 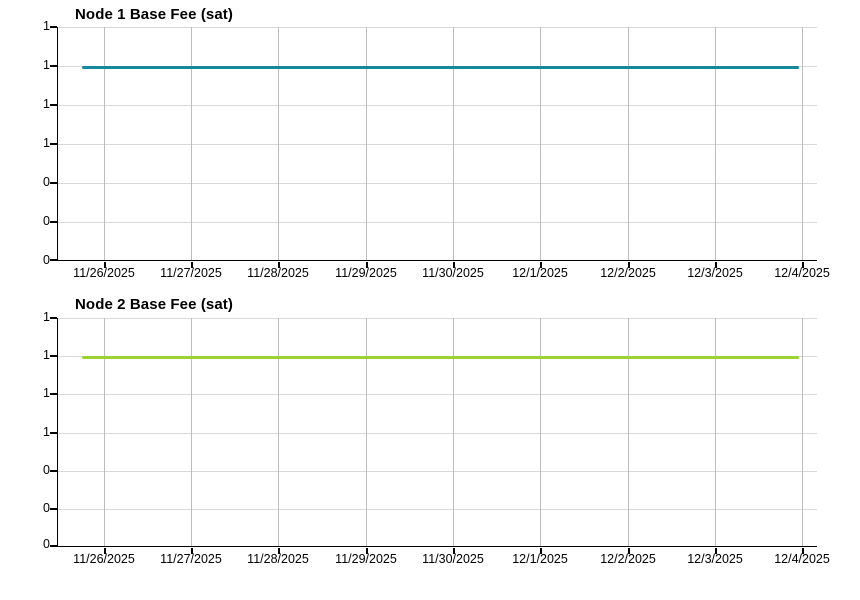 I want to click on series-line-node-2-base-fee, so click(x=440, y=357).